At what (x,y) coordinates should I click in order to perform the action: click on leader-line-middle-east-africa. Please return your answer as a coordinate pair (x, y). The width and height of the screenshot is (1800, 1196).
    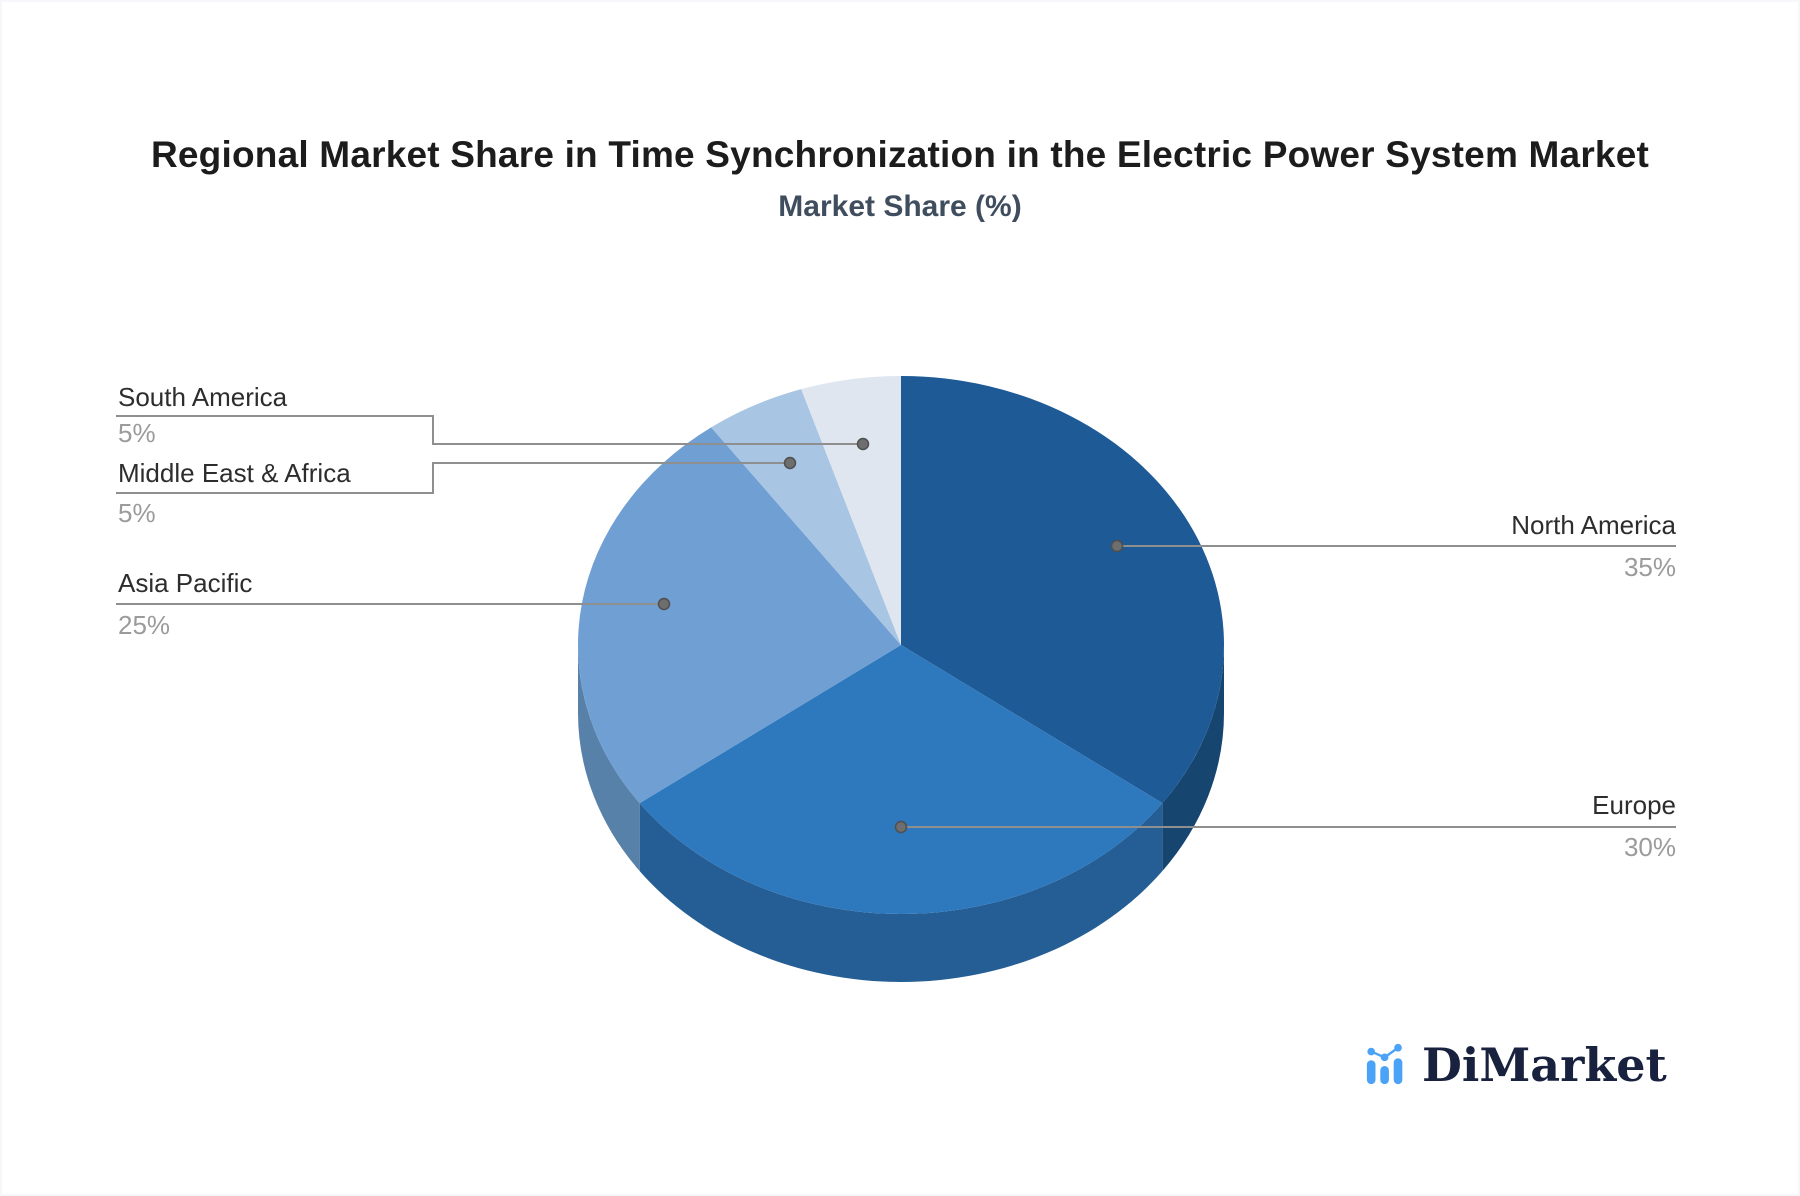
    Looking at the image, I should click on (453, 478).